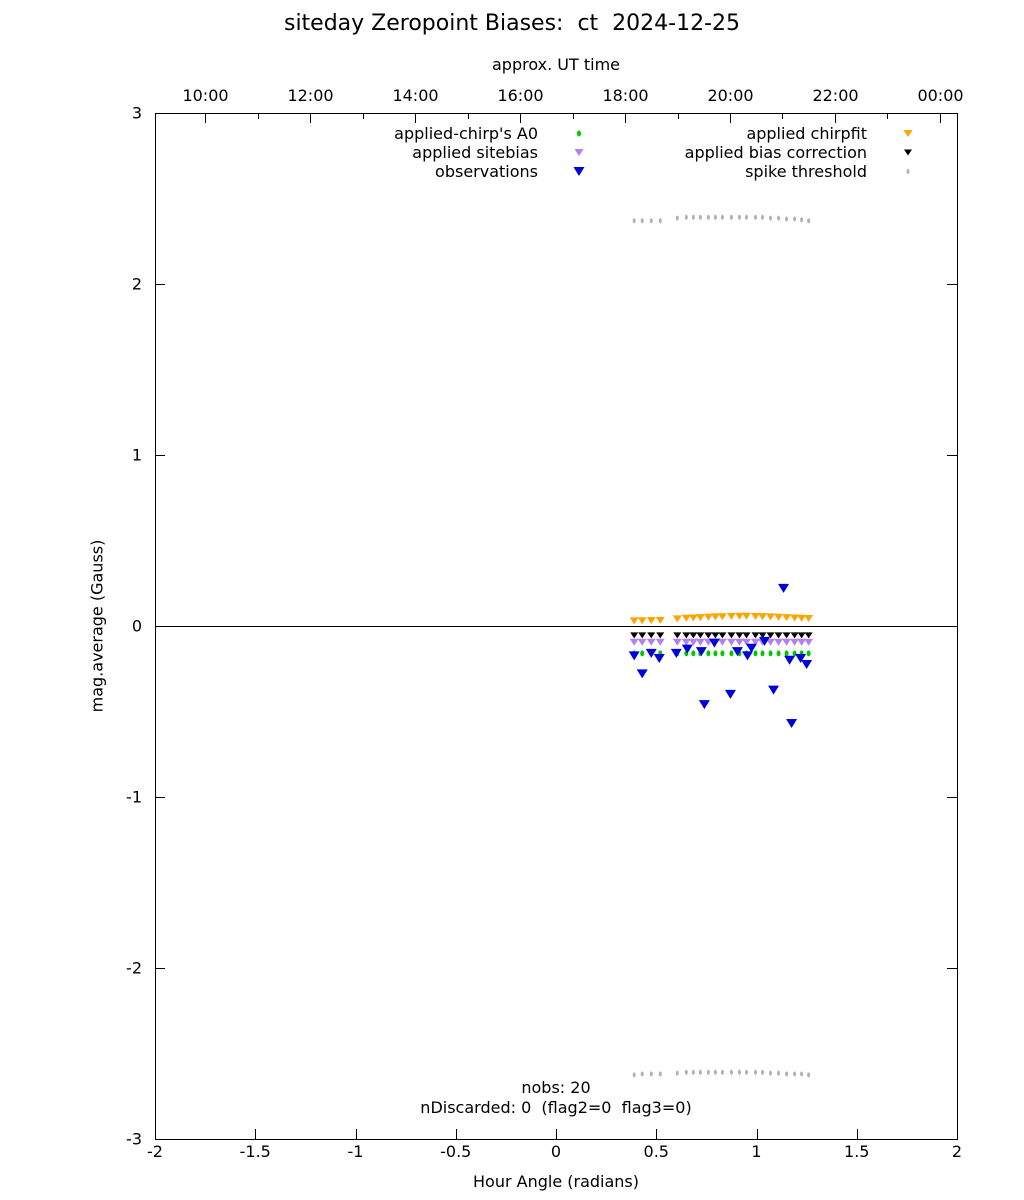  I want to click on svg-text: 3, so click(137, 113).